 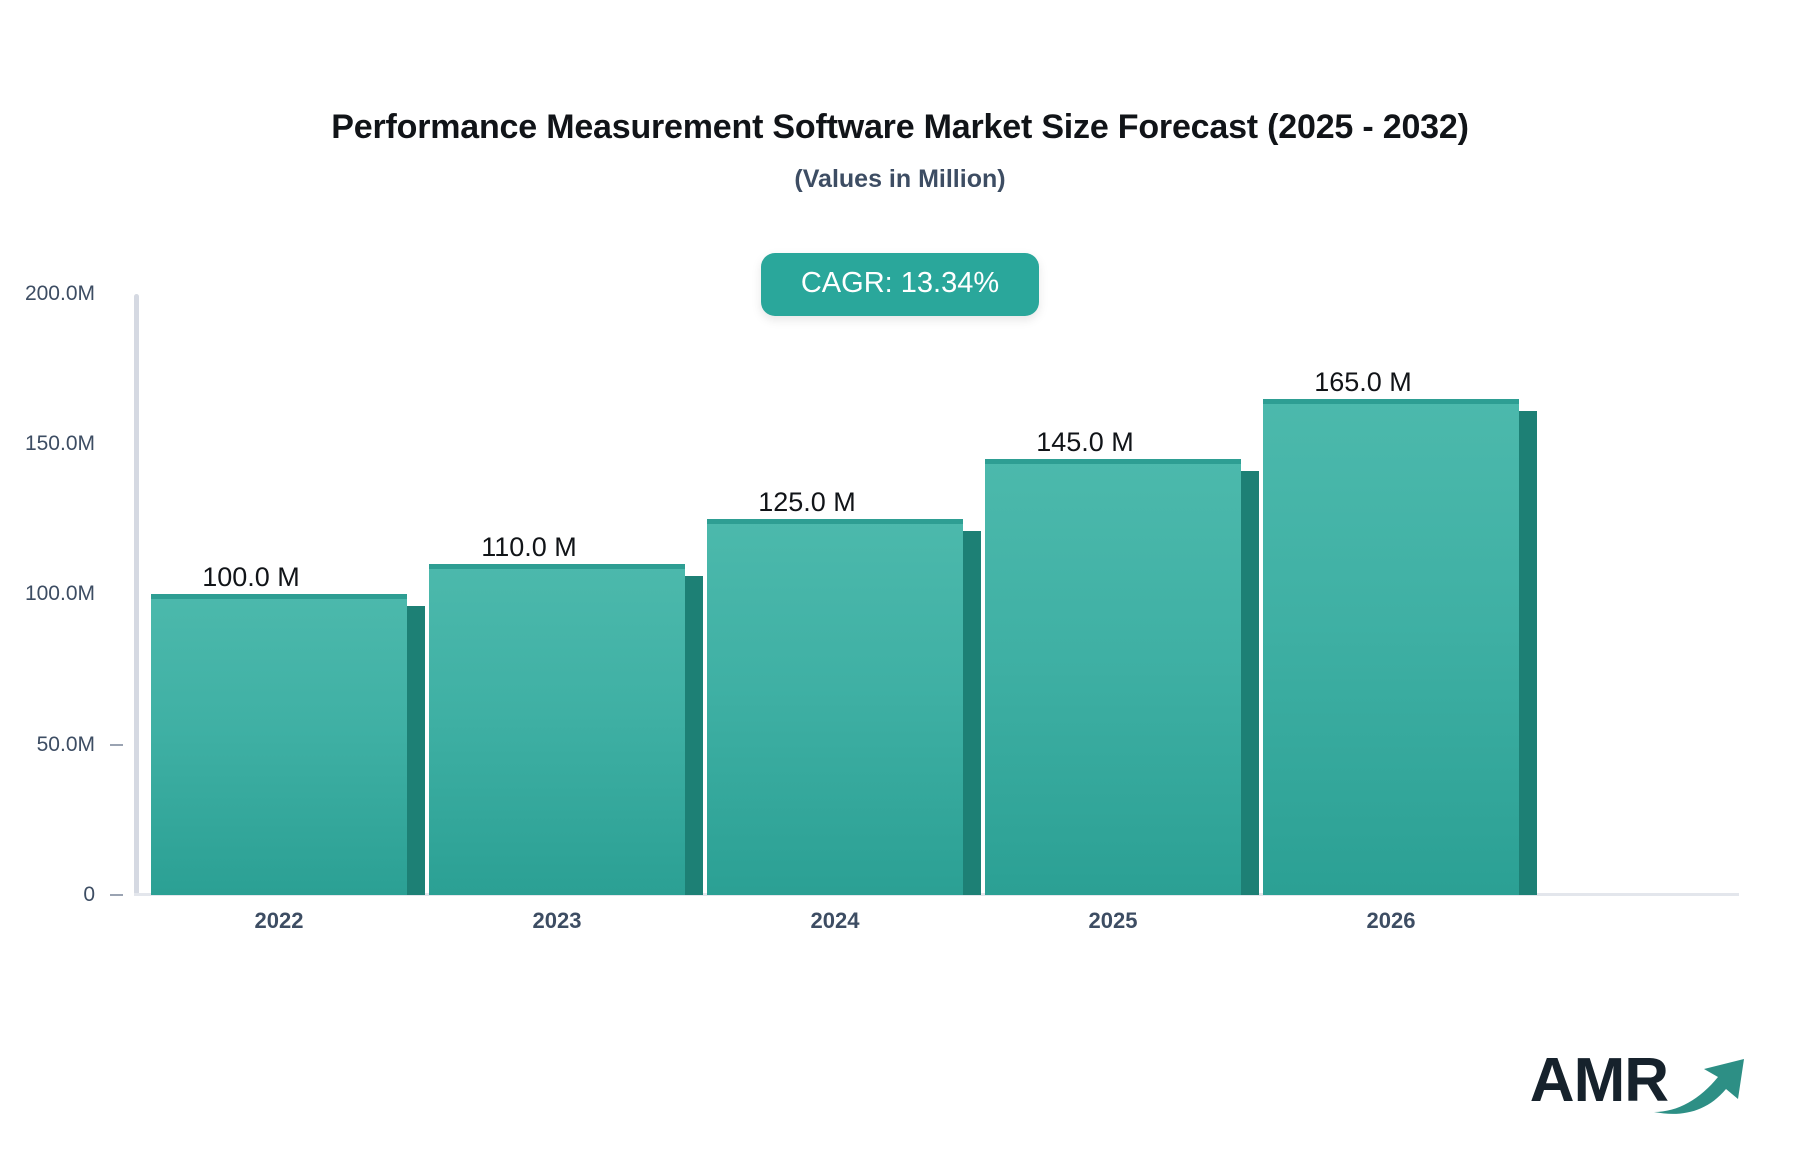 What do you see at coordinates (1085, 442) in the screenshot?
I see `bar-value-label: 145.0 M` at bounding box center [1085, 442].